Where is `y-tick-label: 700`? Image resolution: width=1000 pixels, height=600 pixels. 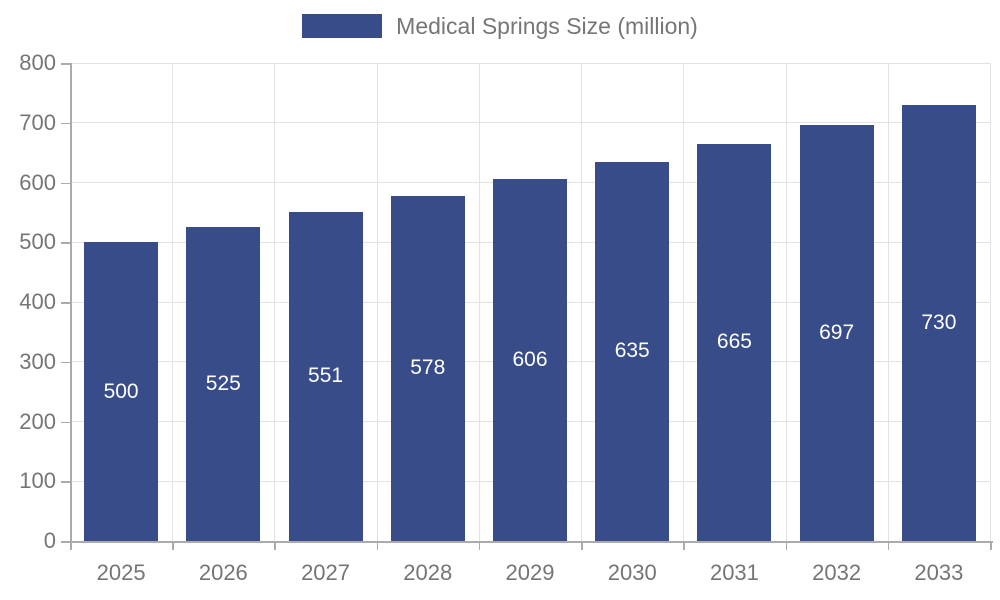
y-tick-label: 700 is located at coordinates (37, 122).